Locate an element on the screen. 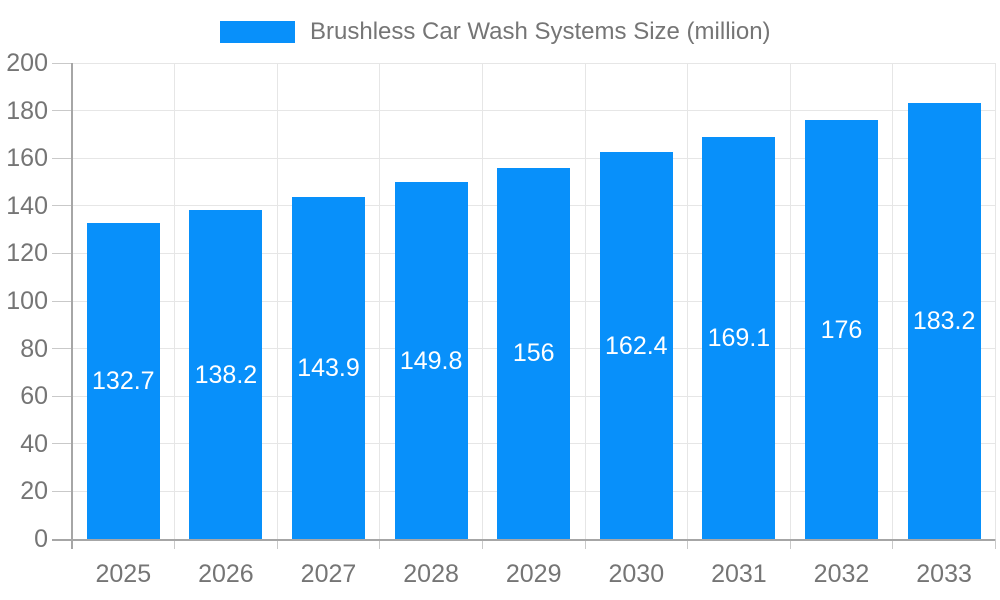 This screenshot has height=600, width=1000. y-tick-label: 200 is located at coordinates (27, 63).